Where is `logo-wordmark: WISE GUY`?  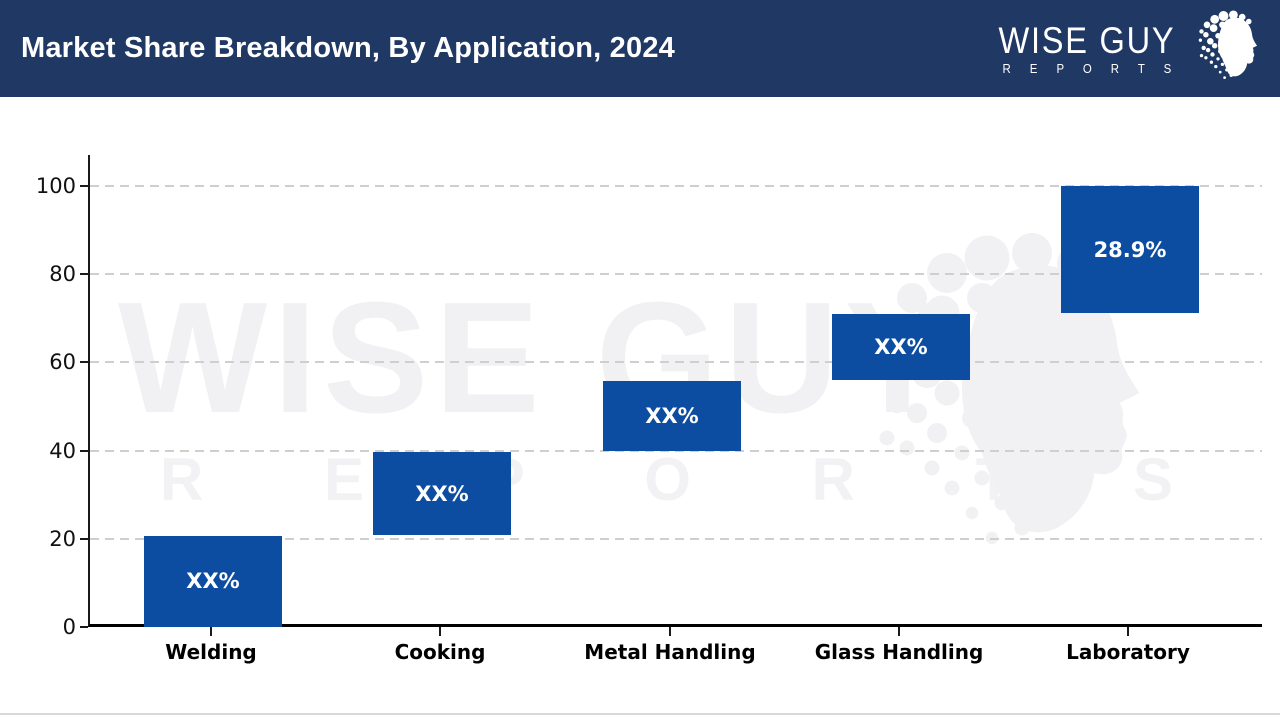
logo-wordmark: WISE GUY is located at coordinates (1087, 40).